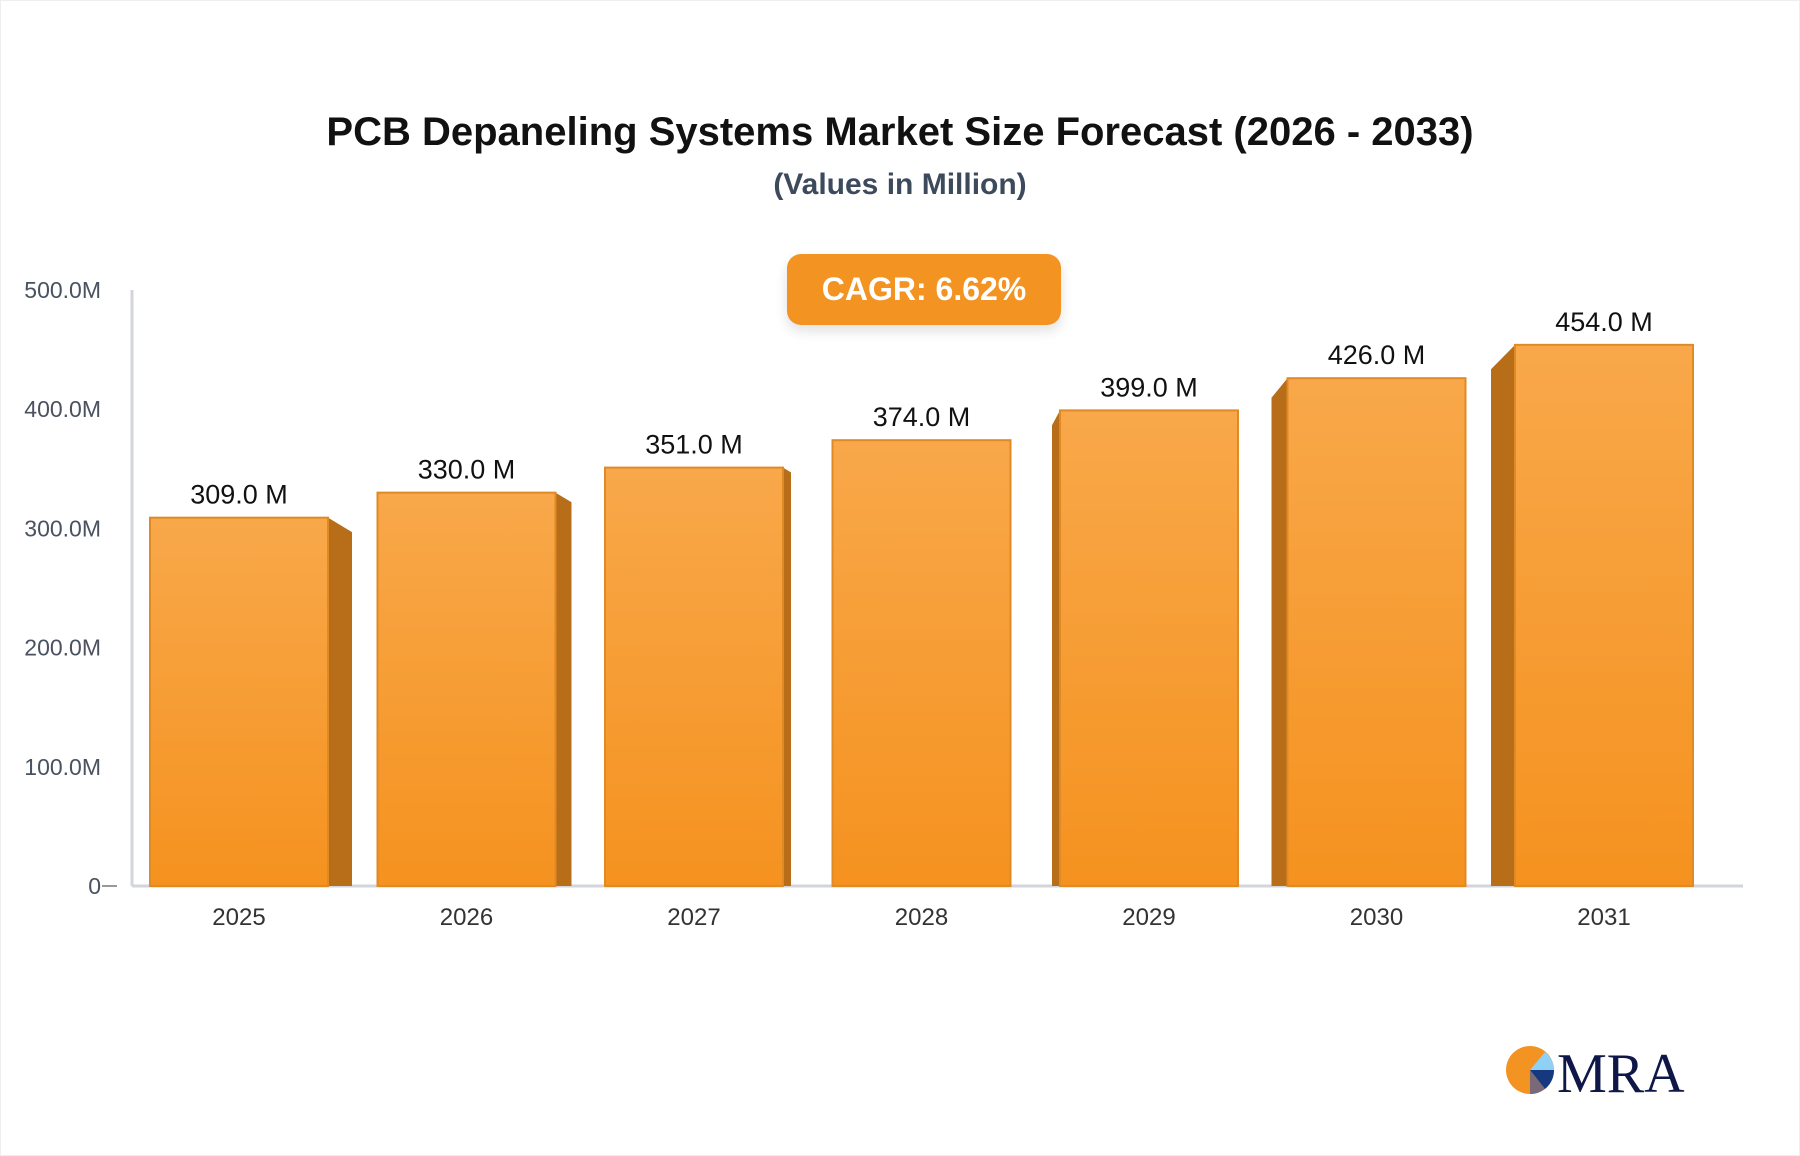  I want to click on mra-logo: MRA, so click(1595, 1071).